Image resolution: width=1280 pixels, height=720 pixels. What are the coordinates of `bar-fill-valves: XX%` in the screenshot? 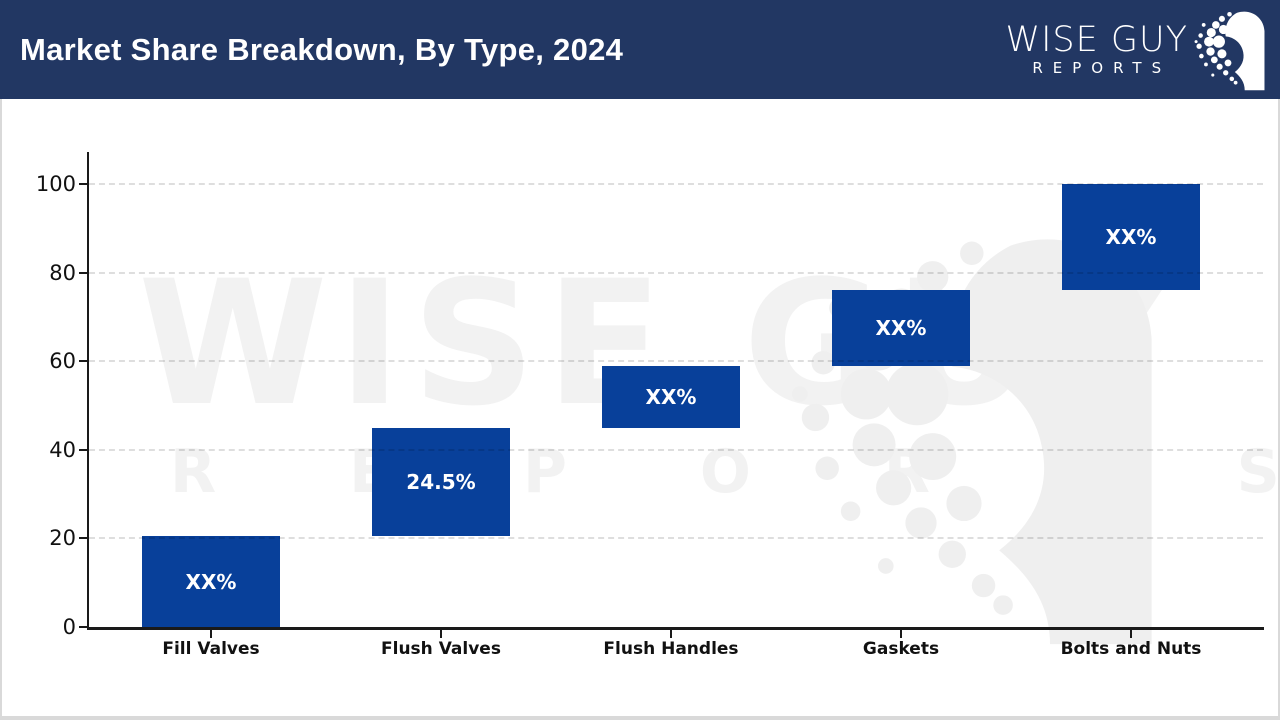 It's located at (211, 581).